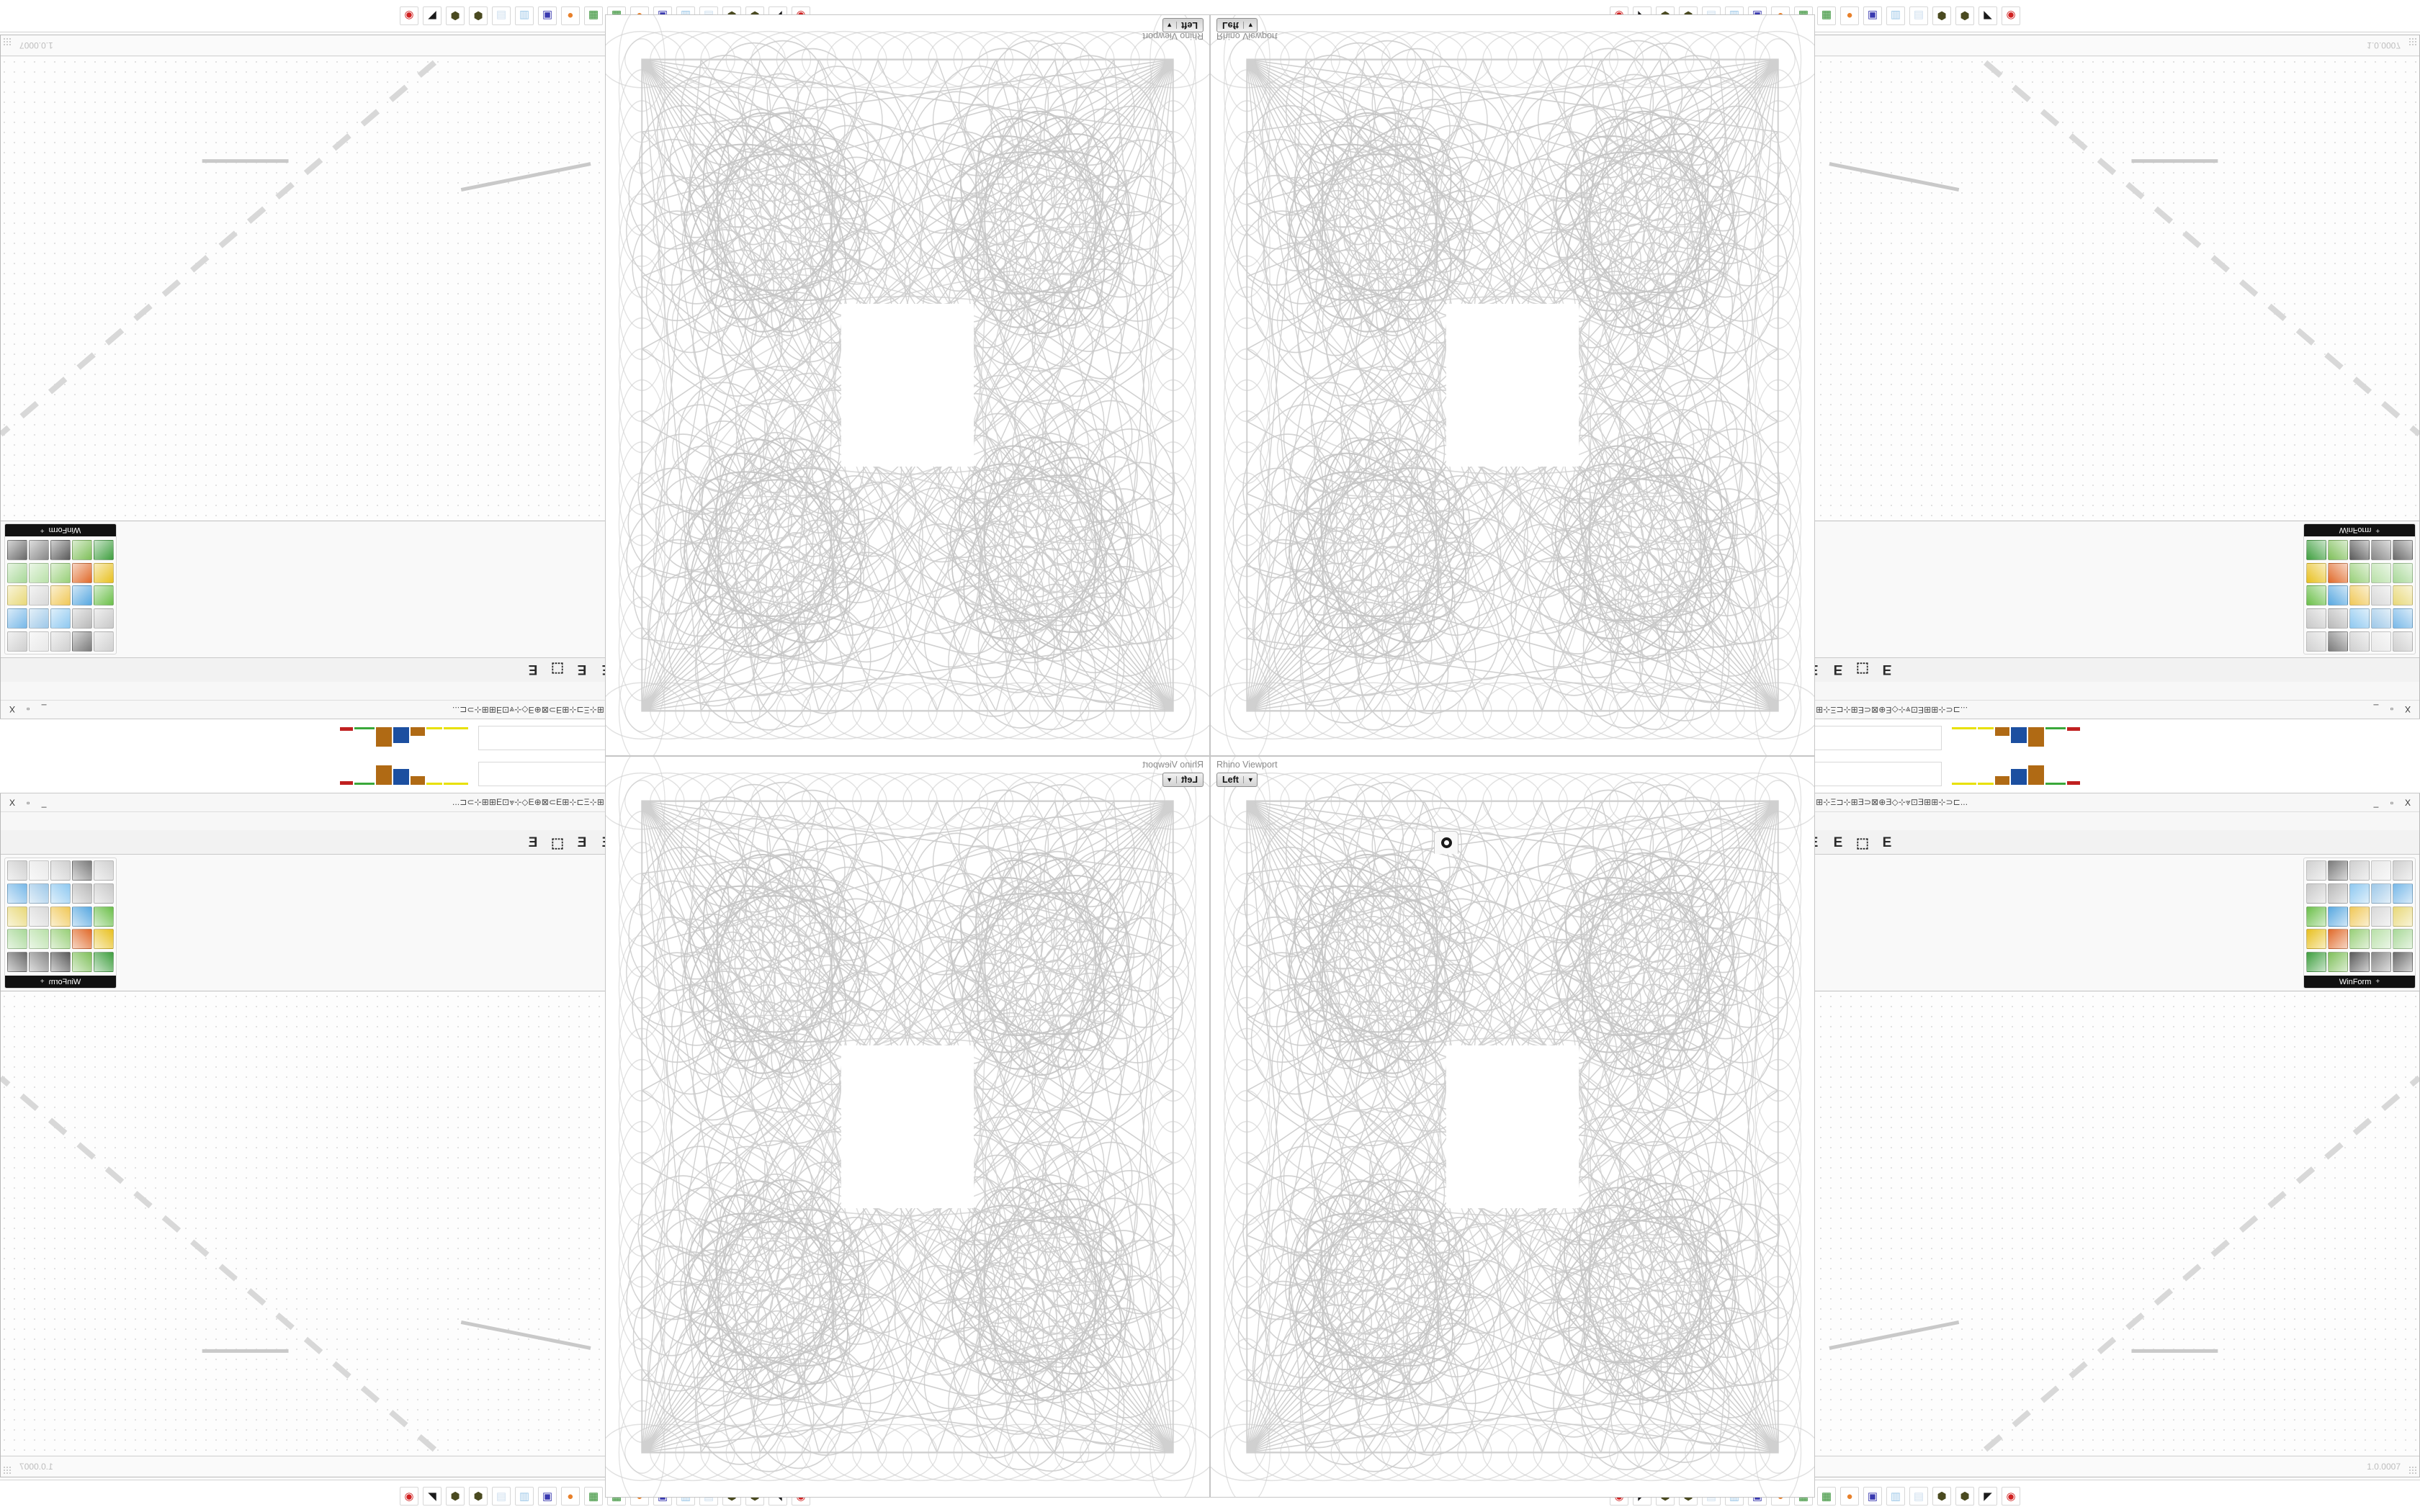 The height and width of the screenshot is (1512, 2420). What do you see at coordinates (1872, 1496) in the screenshot?
I see `save-icon: ▣` at bounding box center [1872, 1496].